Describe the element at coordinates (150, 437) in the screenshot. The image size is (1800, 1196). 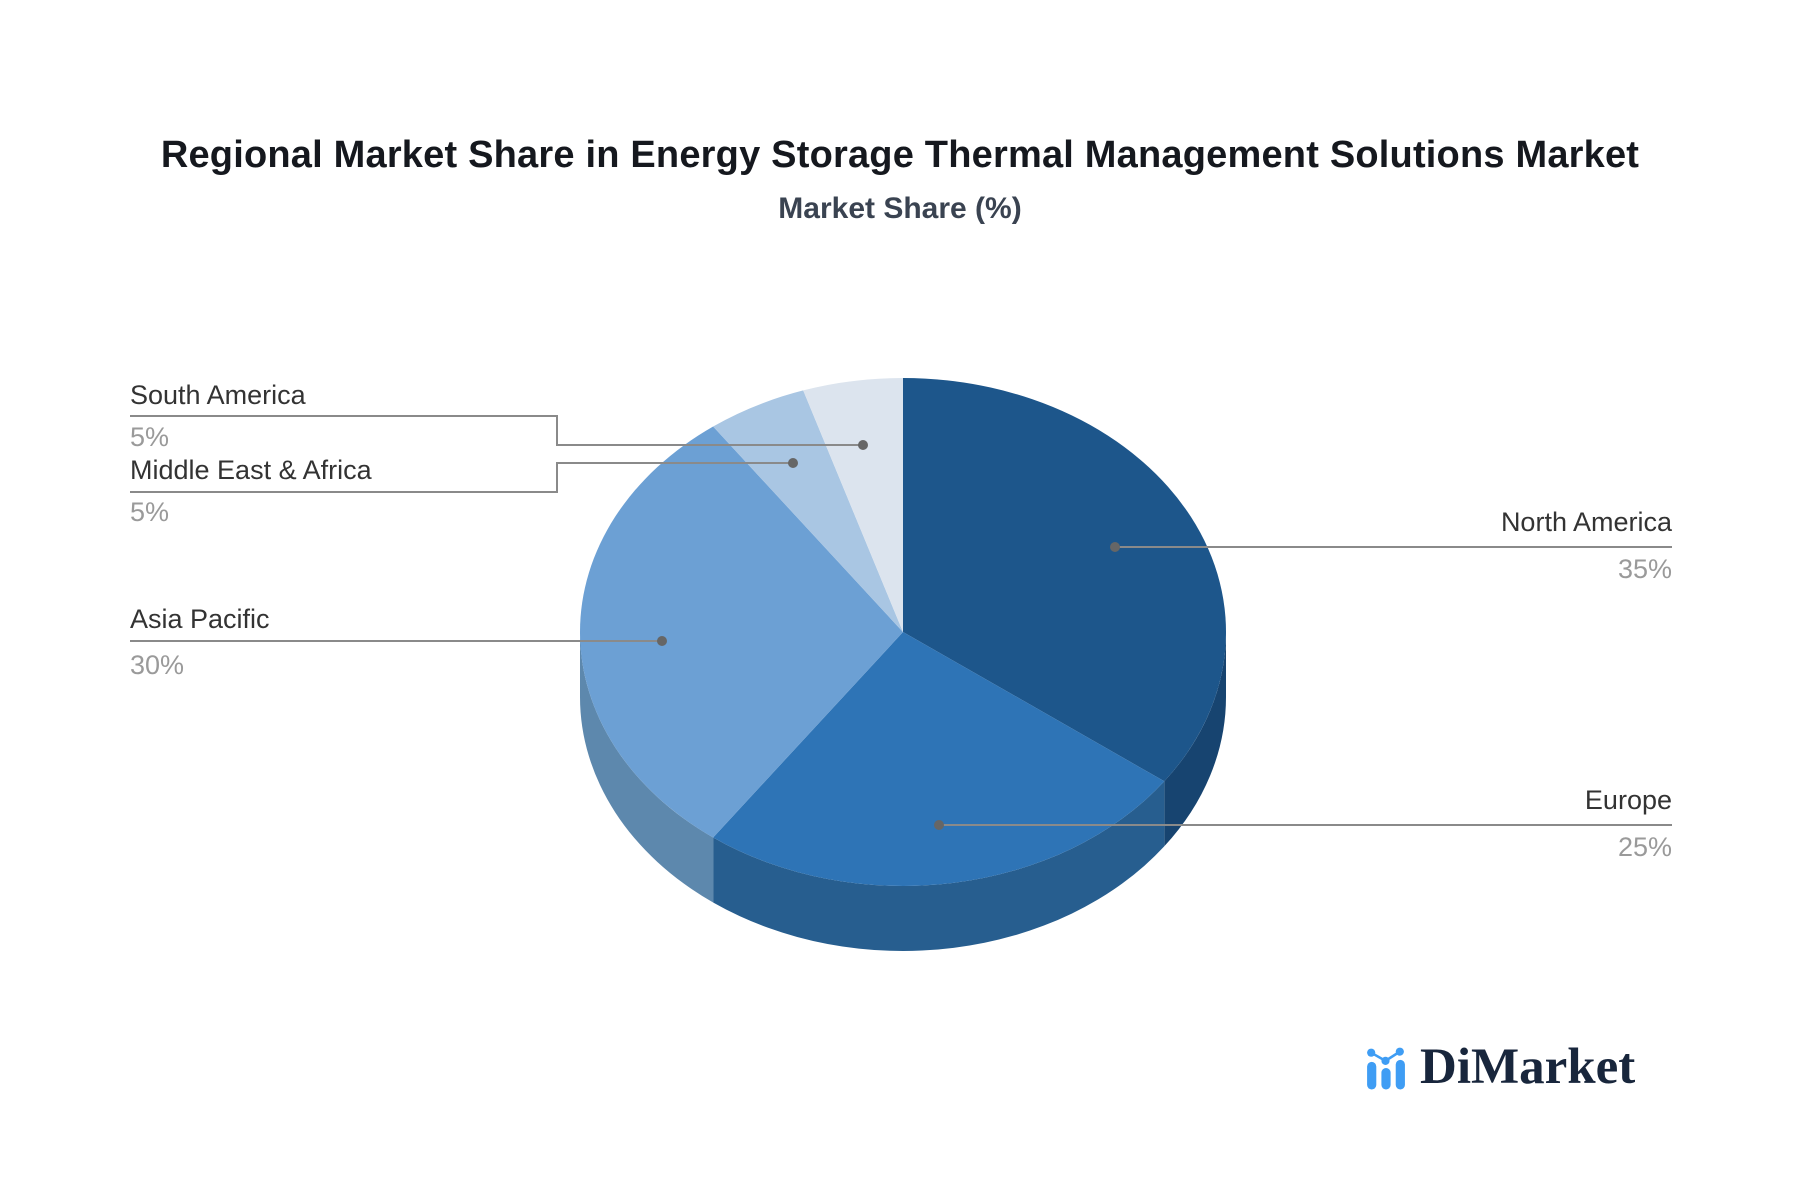
I see `value-south-america: 5%` at that location.